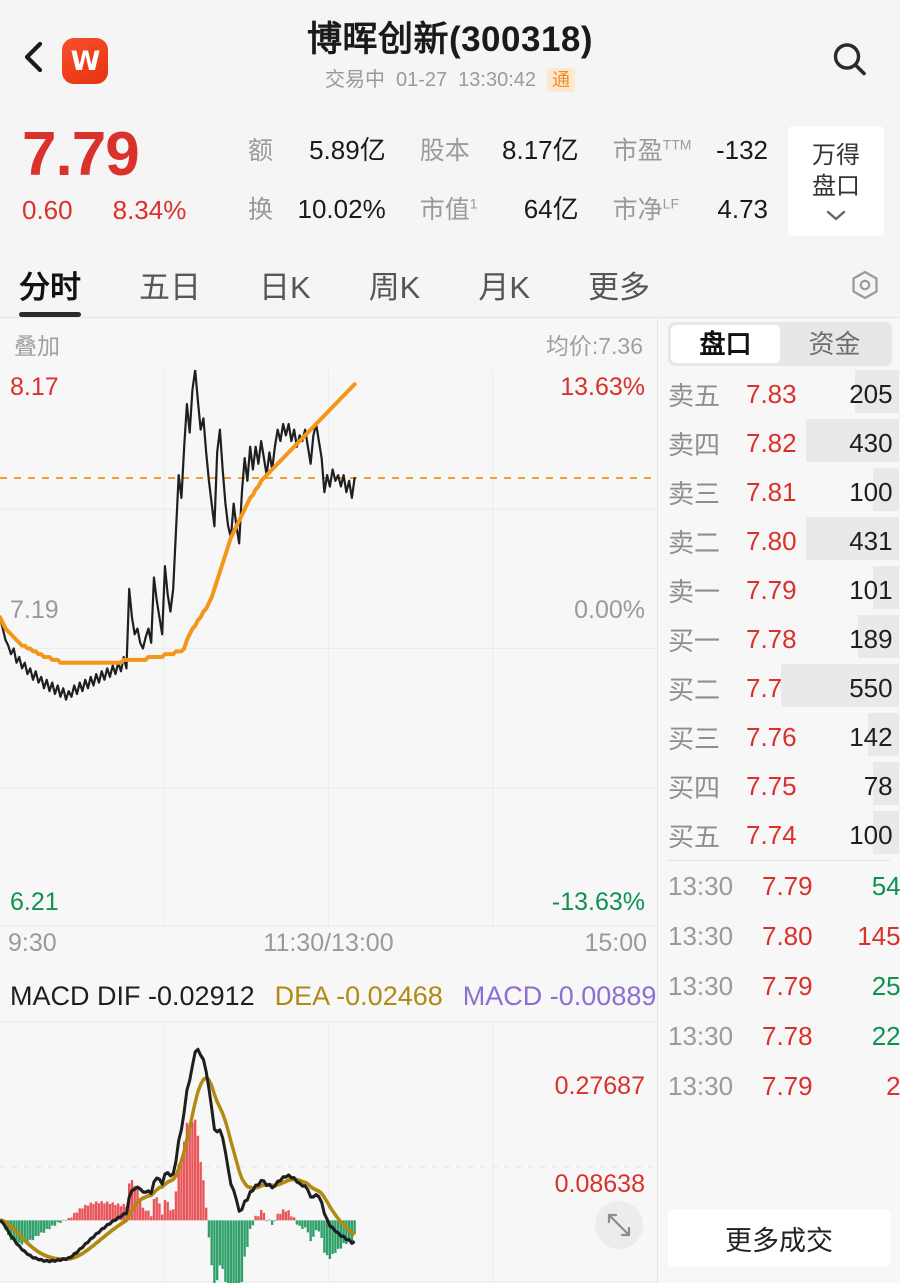 This screenshot has width=900, height=1283. What do you see at coordinates (779, 541) in the screenshot?
I see `order-book-row: 卖二 7.80 431` at bounding box center [779, 541].